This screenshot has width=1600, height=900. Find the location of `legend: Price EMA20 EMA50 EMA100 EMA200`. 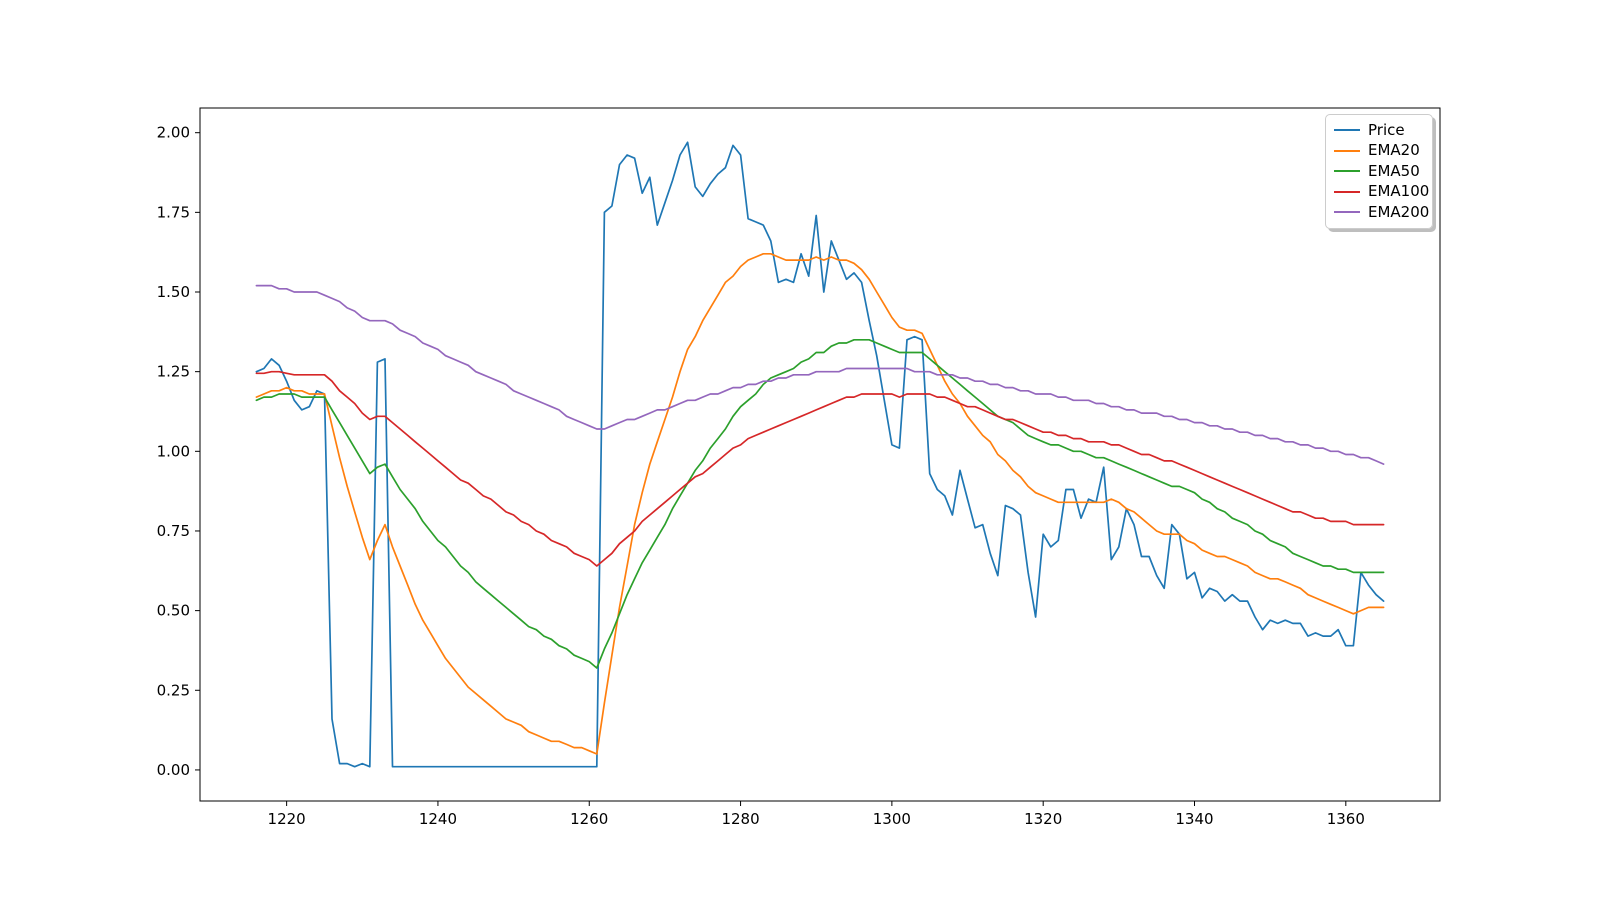

legend: Price EMA20 EMA50 EMA100 EMA200 is located at coordinates (1379, 171).